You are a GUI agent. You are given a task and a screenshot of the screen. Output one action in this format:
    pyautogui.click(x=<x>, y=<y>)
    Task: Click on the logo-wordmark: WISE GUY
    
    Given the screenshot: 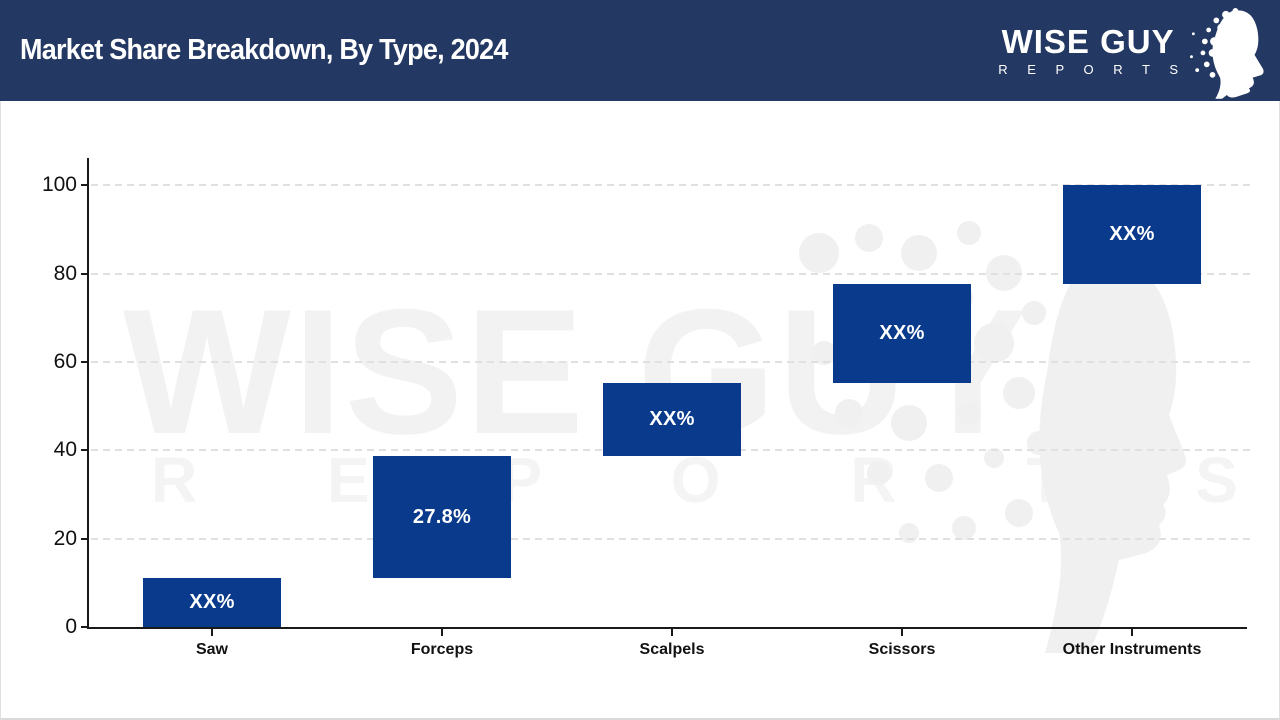 What is the action you would take?
    pyautogui.click(x=1088, y=41)
    